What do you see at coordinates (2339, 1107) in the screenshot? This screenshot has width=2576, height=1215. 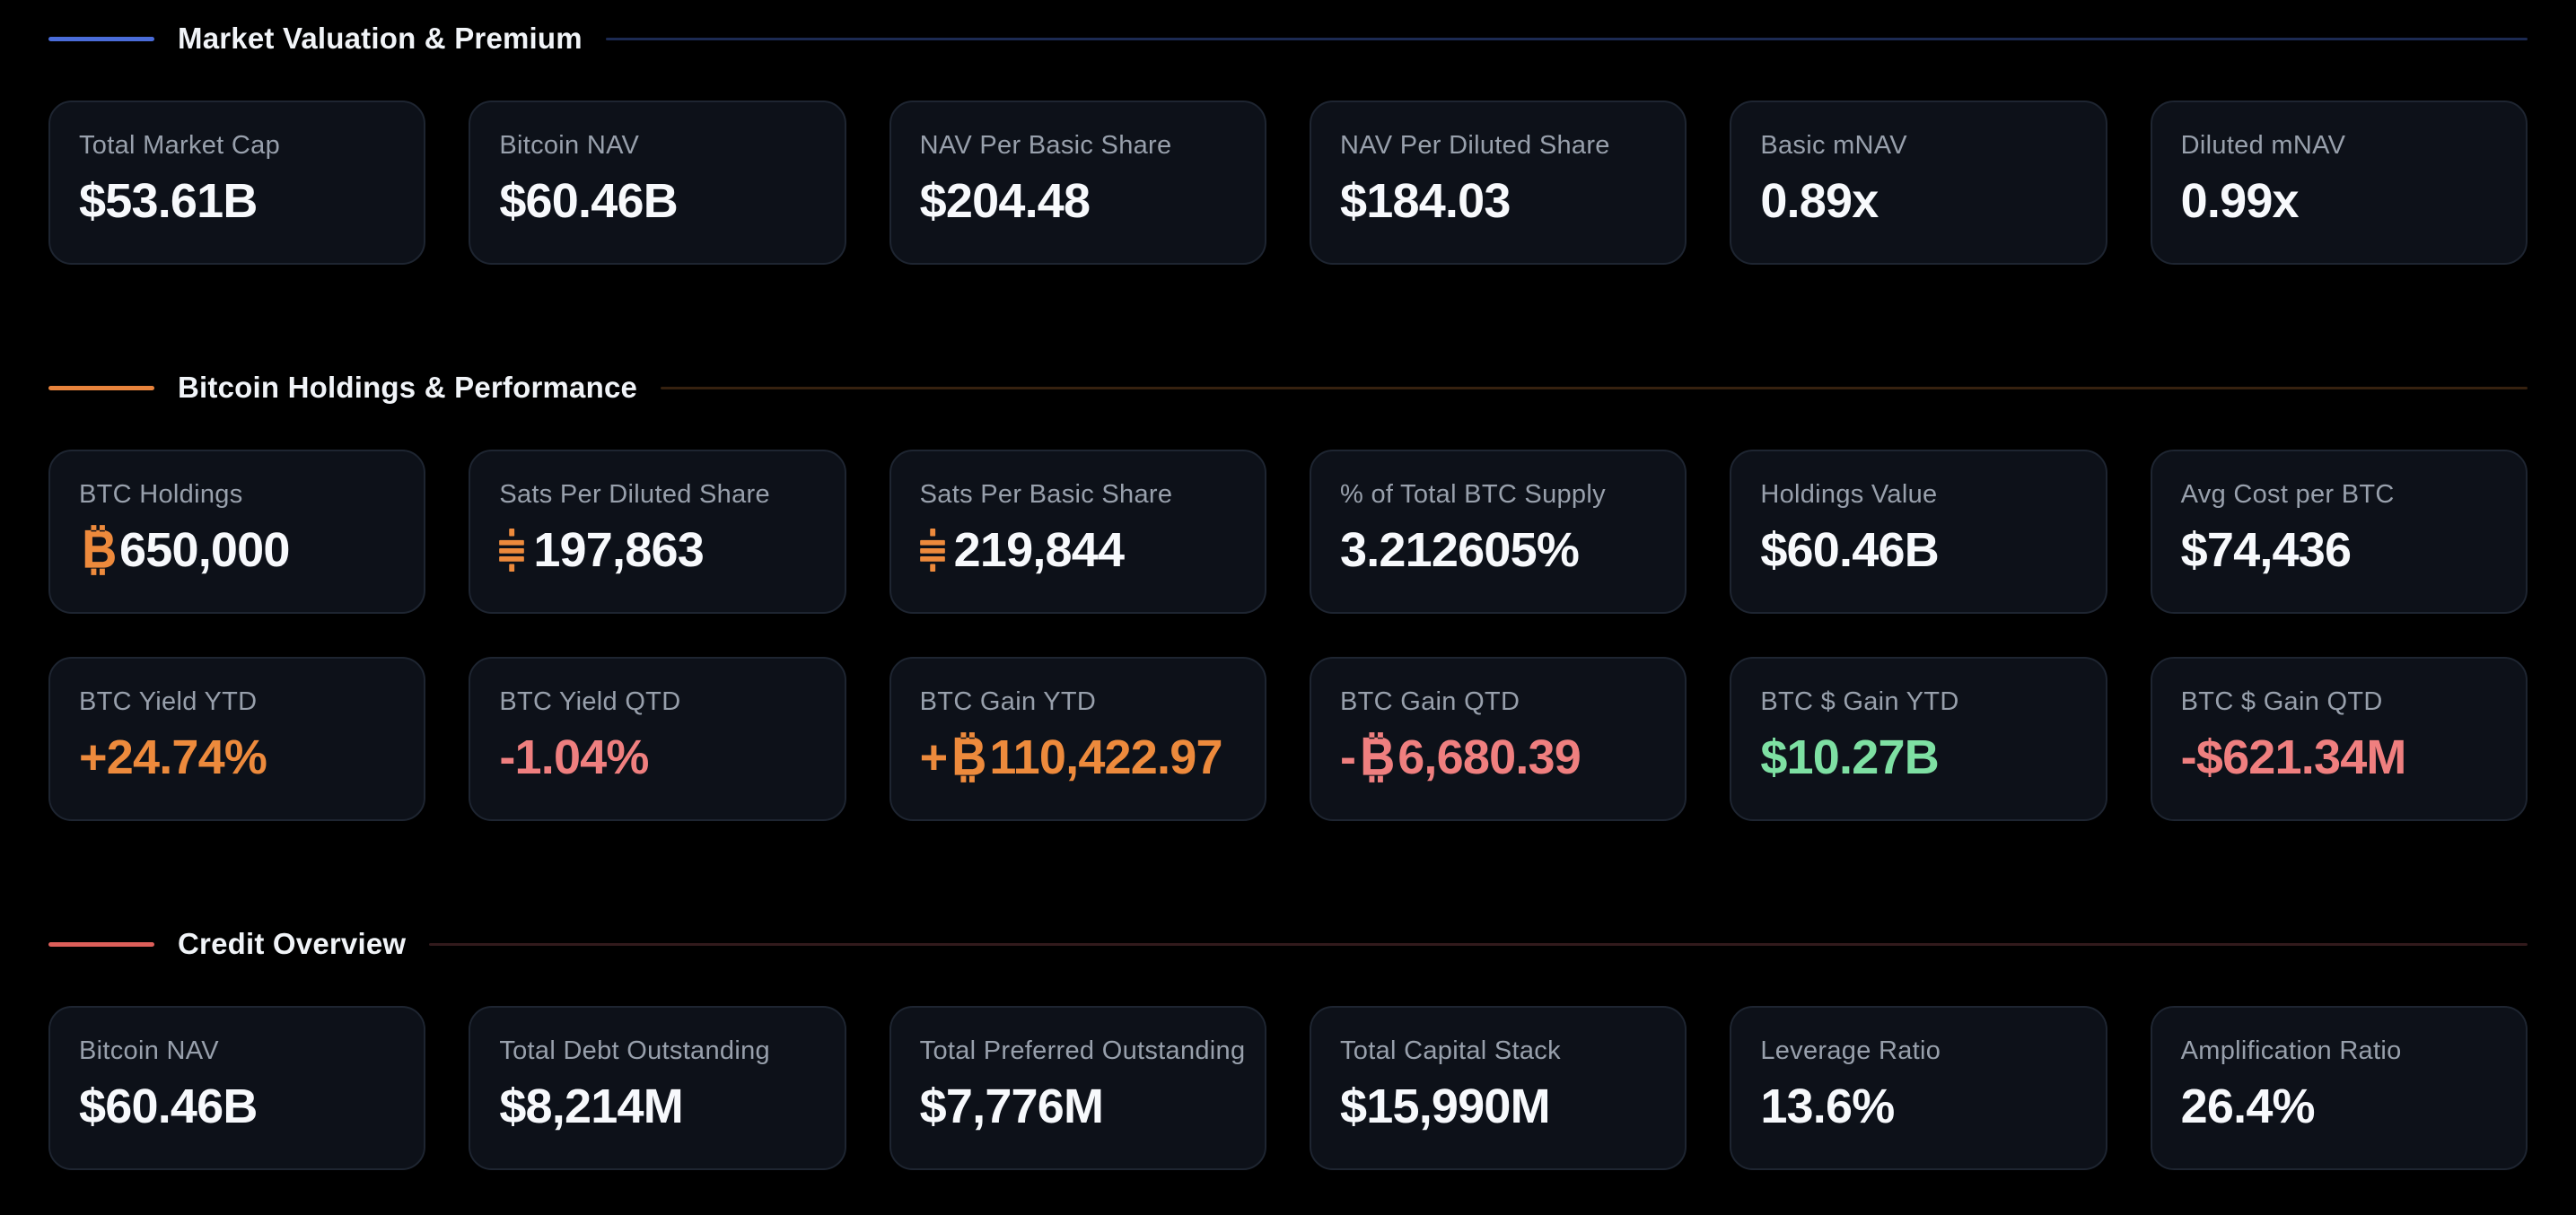 I see `metric-value: 26.4%` at bounding box center [2339, 1107].